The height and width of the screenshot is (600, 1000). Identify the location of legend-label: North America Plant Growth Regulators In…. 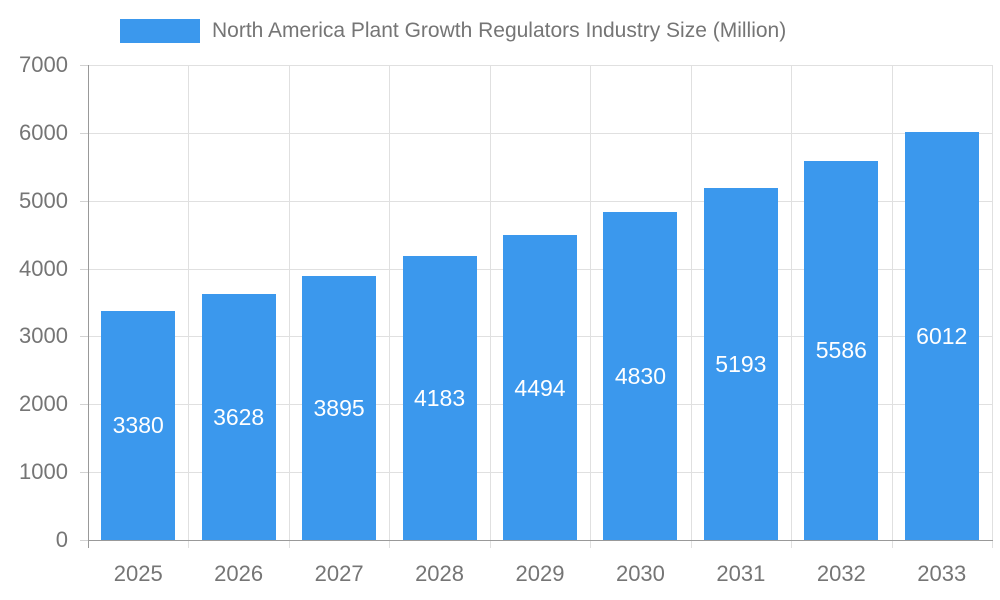
(499, 30).